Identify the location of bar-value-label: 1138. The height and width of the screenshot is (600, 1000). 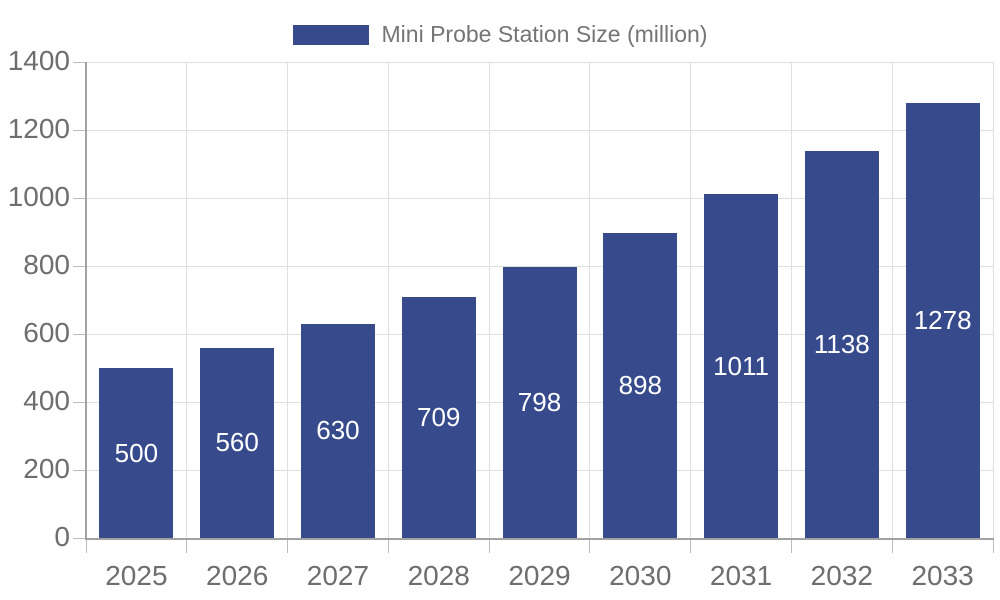
(841, 344).